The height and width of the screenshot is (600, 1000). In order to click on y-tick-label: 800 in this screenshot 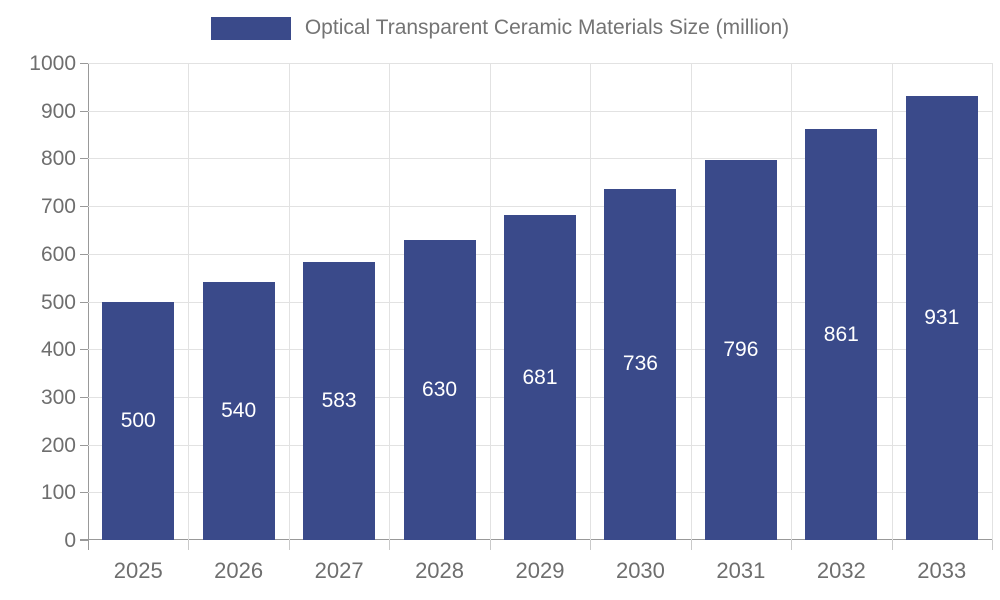, I will do `click(58, 159)`.